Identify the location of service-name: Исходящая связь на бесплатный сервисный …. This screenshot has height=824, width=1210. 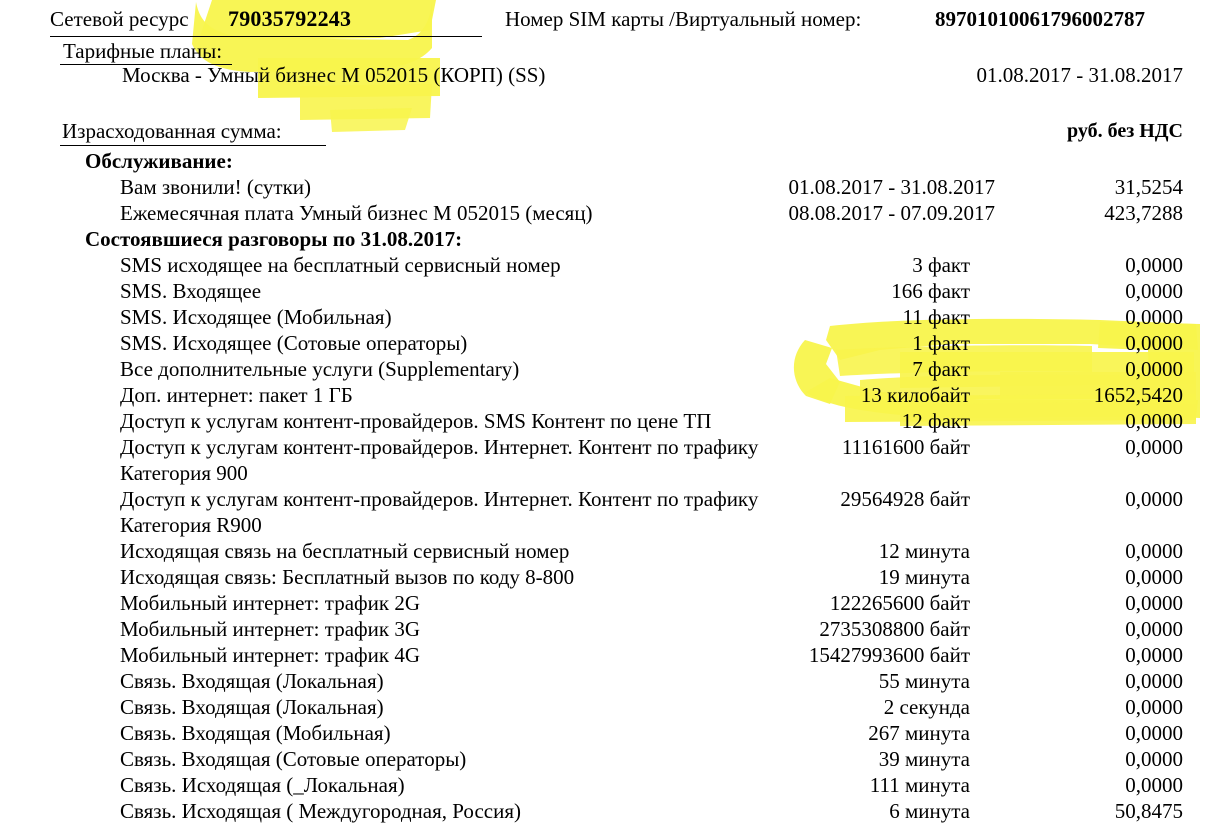
(345, 551).